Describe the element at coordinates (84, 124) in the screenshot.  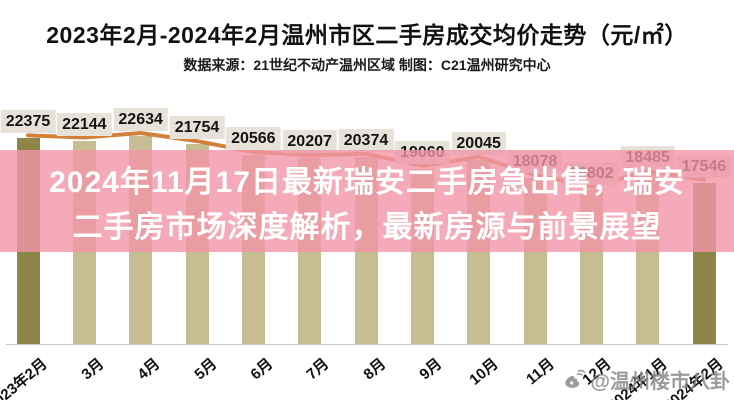
I see `value-label-3月: 22144` at that location.